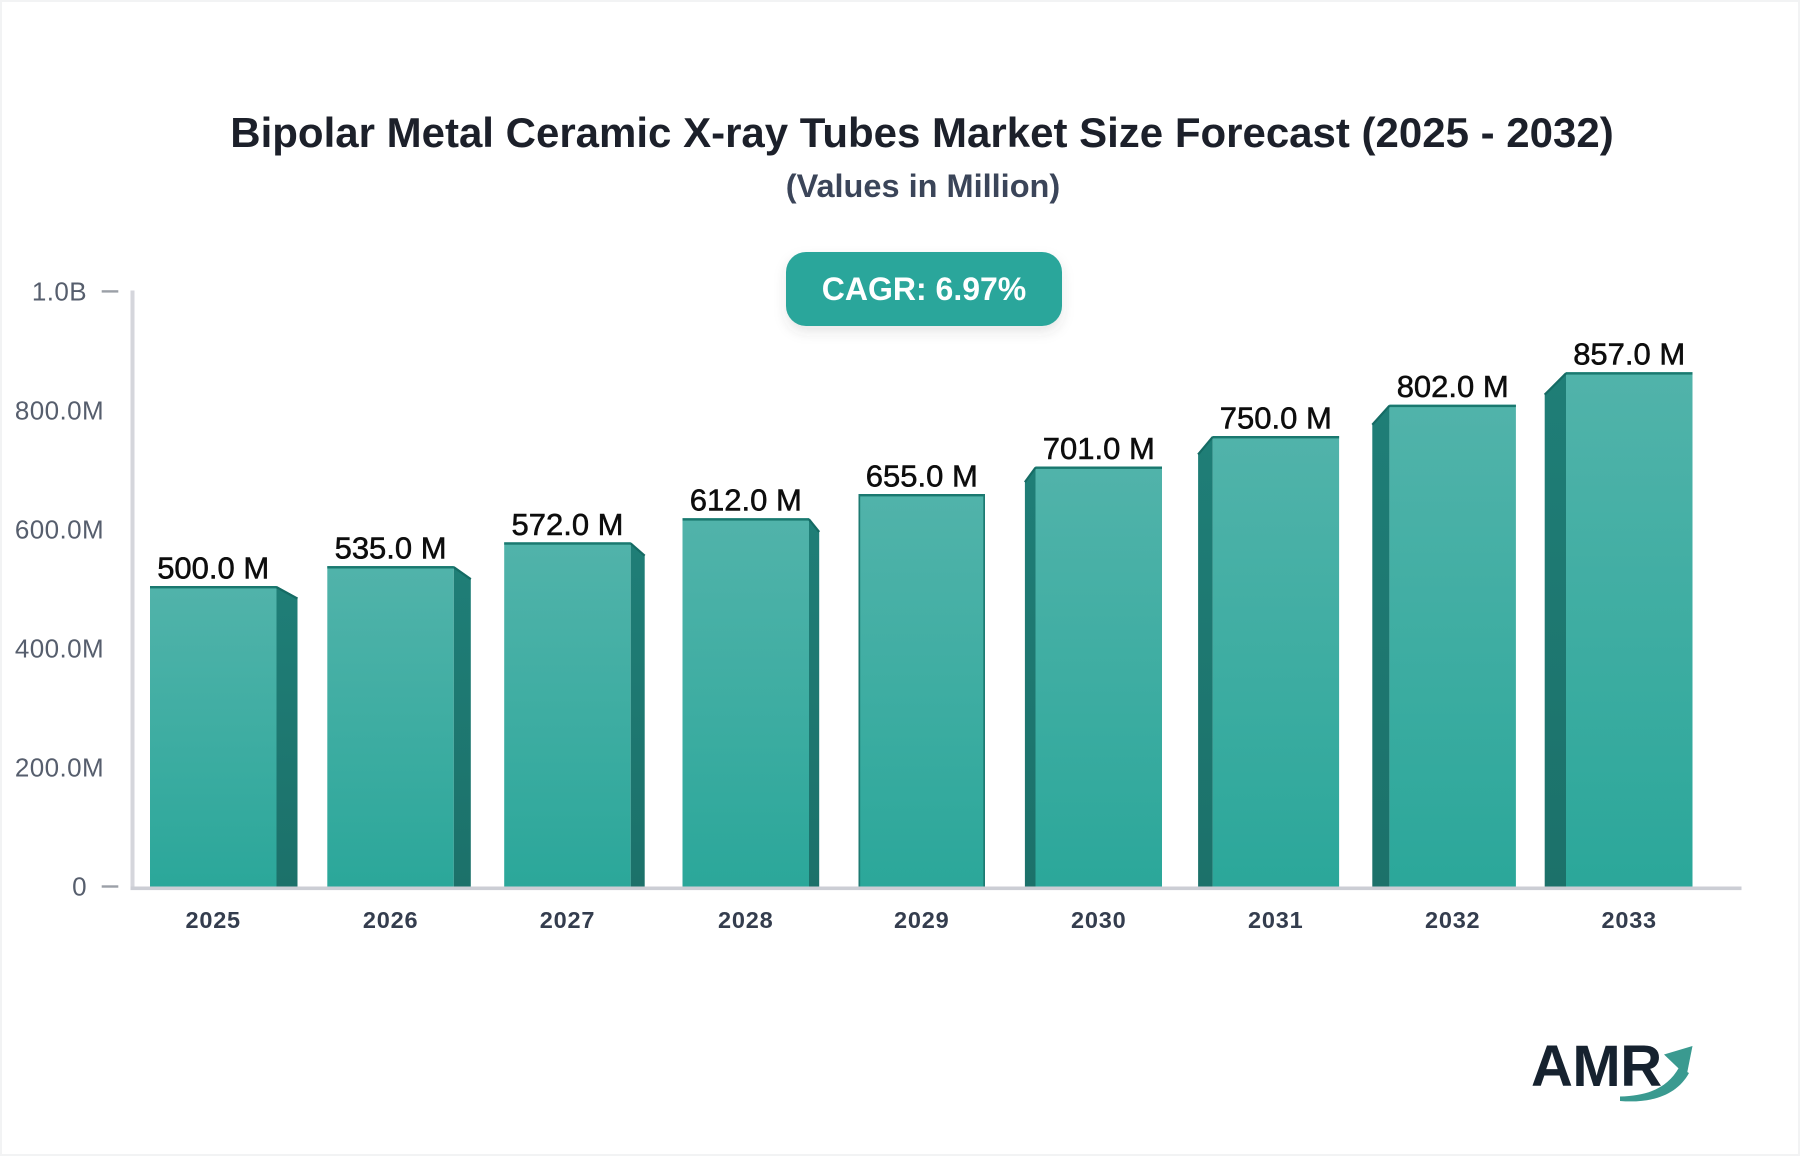  Describe the element at coordinates (79, 886) in the screenshot. I see `svg-text: 0` at that location.